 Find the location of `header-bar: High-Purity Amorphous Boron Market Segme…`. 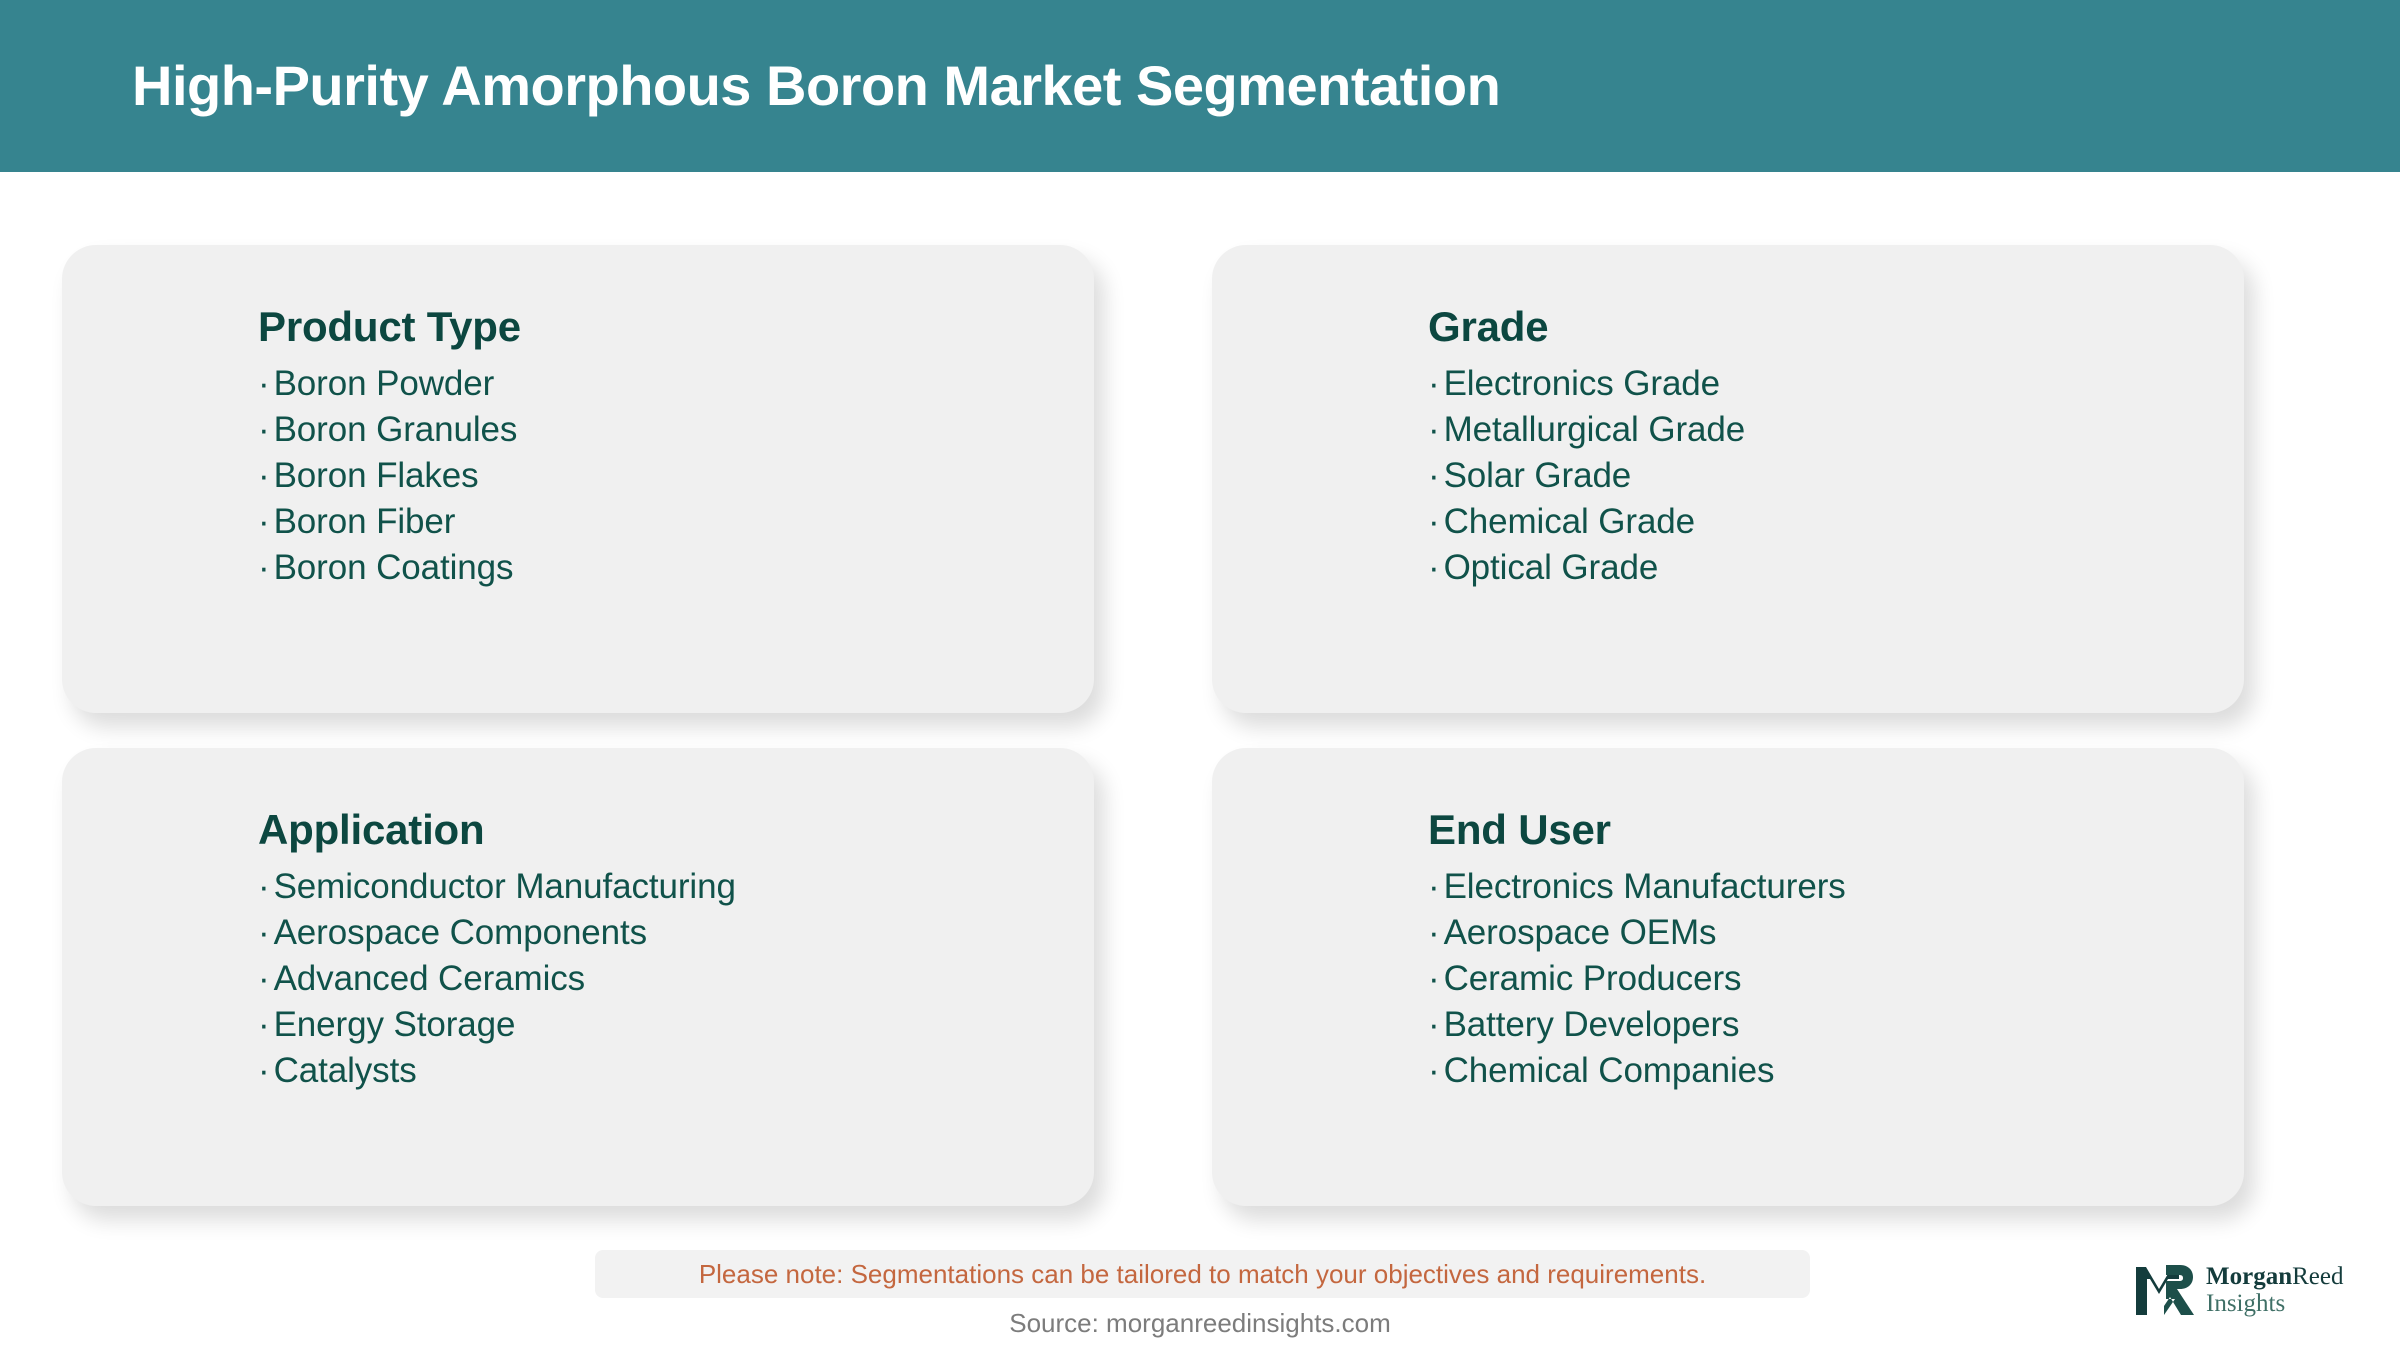

header-bar: High-Purity Amorphous Boron Market Segme… is located at coordinates (1200, 86).